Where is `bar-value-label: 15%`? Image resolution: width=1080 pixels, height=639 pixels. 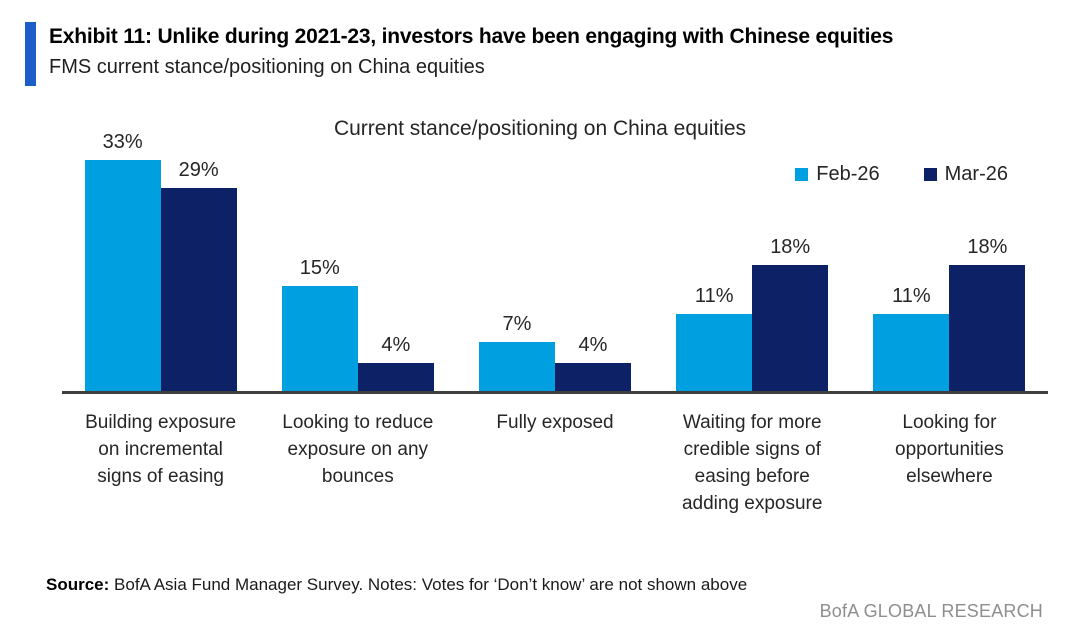 bar-value-label: 15% is located at coordinates (319, 268).